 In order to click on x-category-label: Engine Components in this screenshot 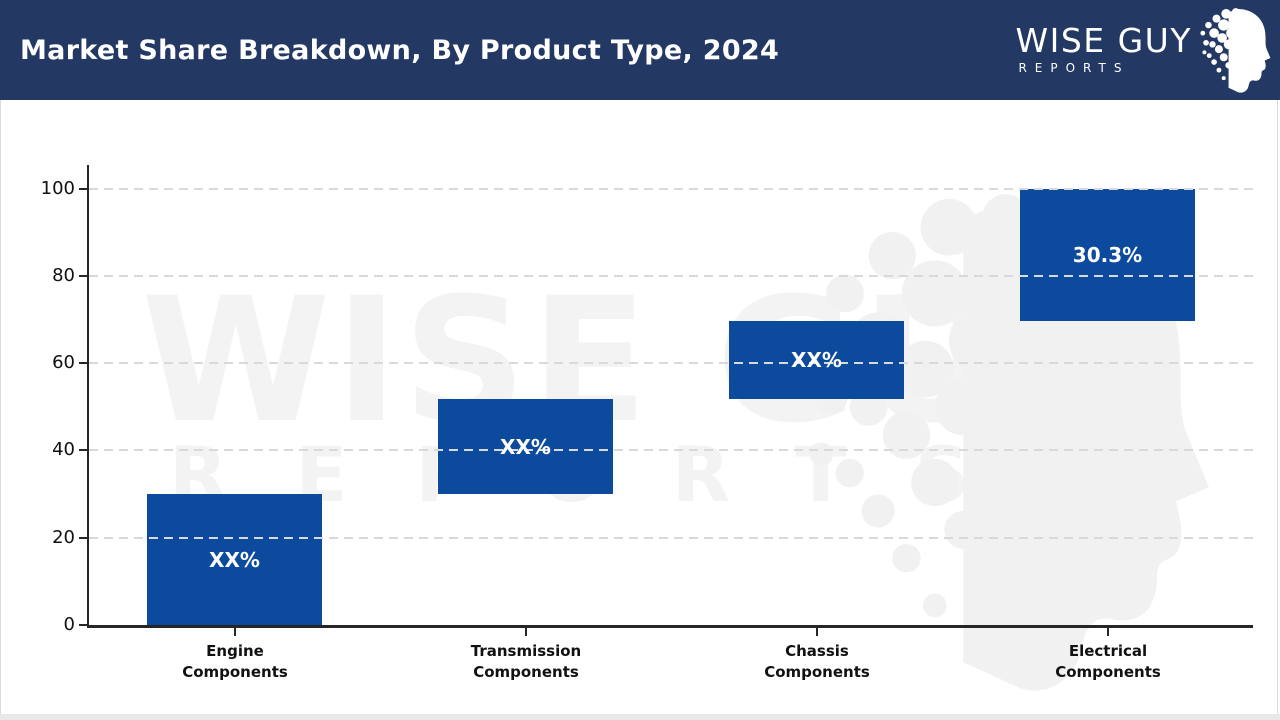, I will do `click(235, 661)`.